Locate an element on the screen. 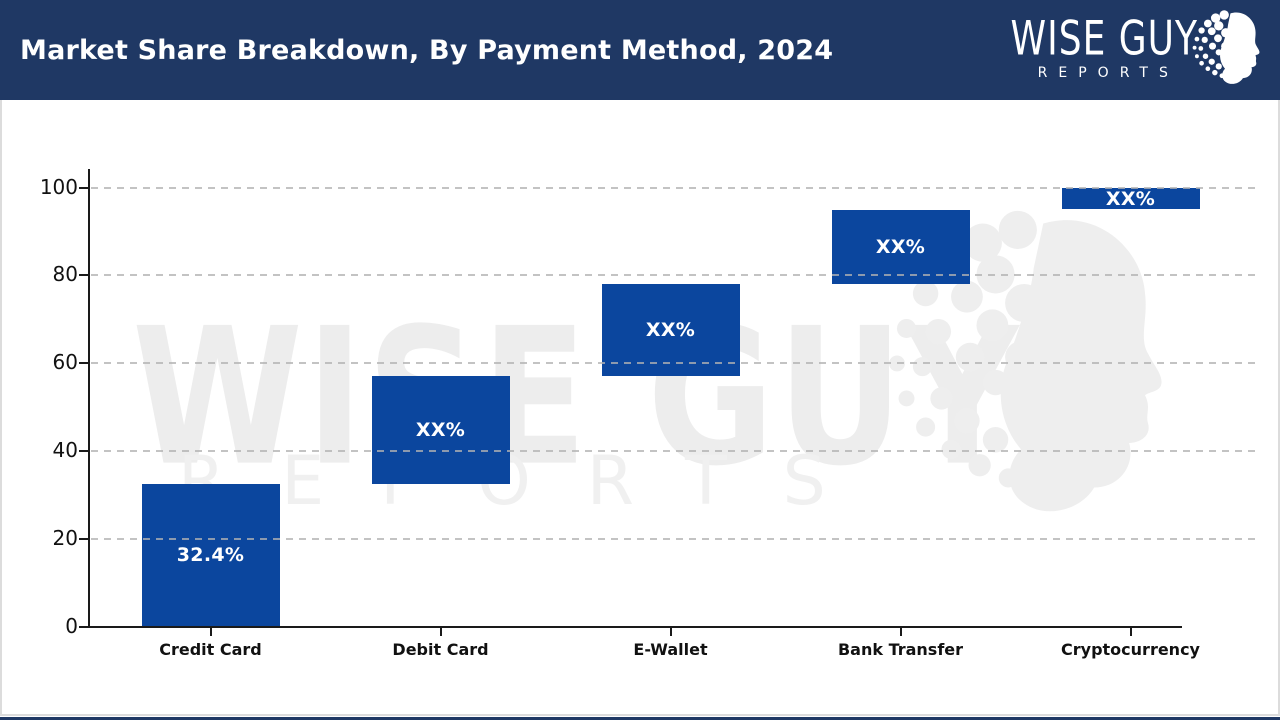 Image resolution: width=1280 pixels, height=720 pixels. wiseguy-logo: WISE GUY REPORTS is located at coordinates (1138, 50).